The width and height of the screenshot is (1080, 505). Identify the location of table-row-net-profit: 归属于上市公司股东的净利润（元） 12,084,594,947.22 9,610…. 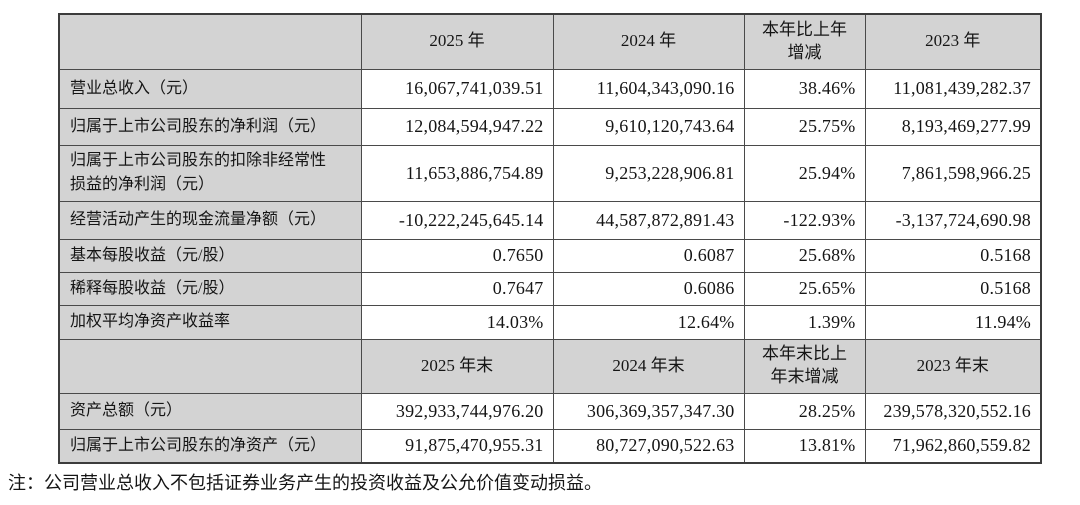
(550, 126).